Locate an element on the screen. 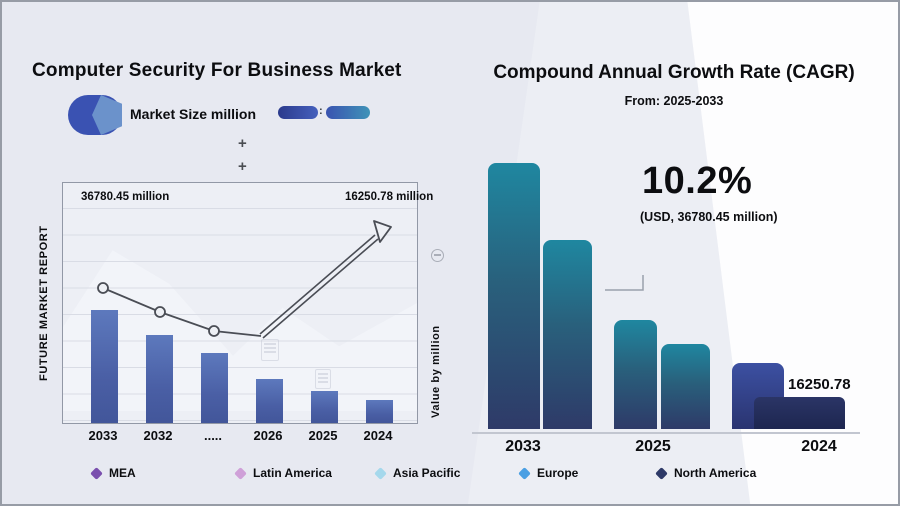 Image resolution: width=900 pixels, height=506 pixels. legend-label: North America is located at coordinates (715, 473).